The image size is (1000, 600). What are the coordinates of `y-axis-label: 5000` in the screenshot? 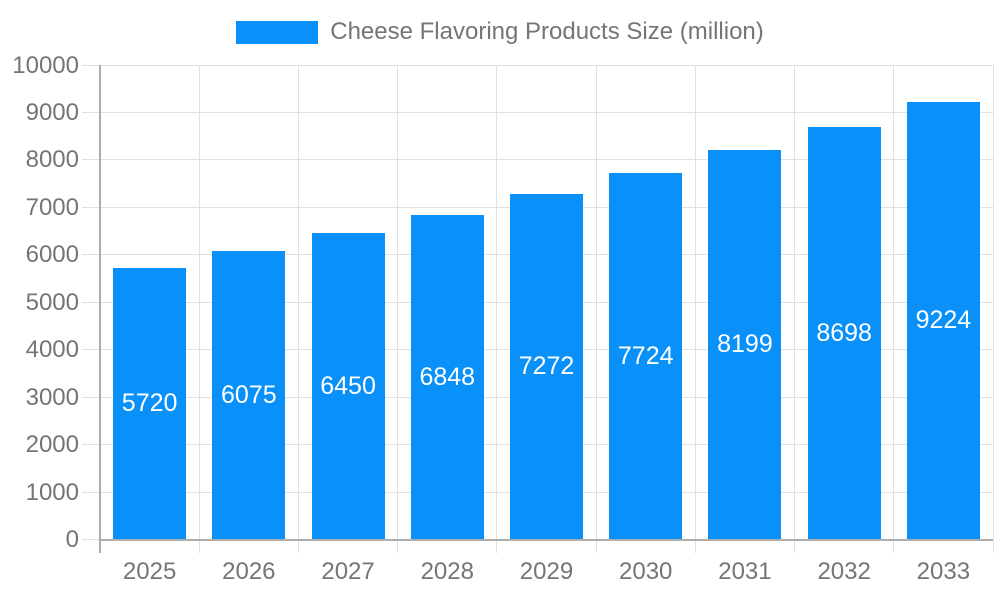 It's located at (52, 302).